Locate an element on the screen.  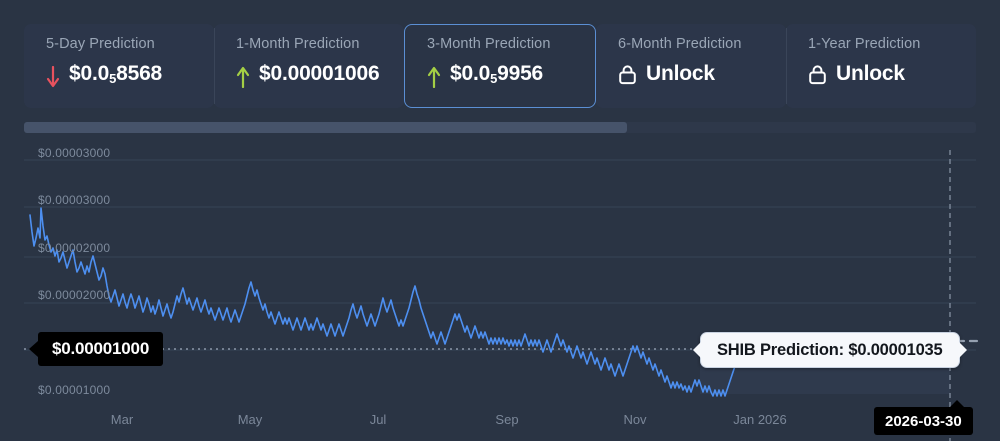
prediction-card-value: $0.058568 is located at coordinates (130, 76).